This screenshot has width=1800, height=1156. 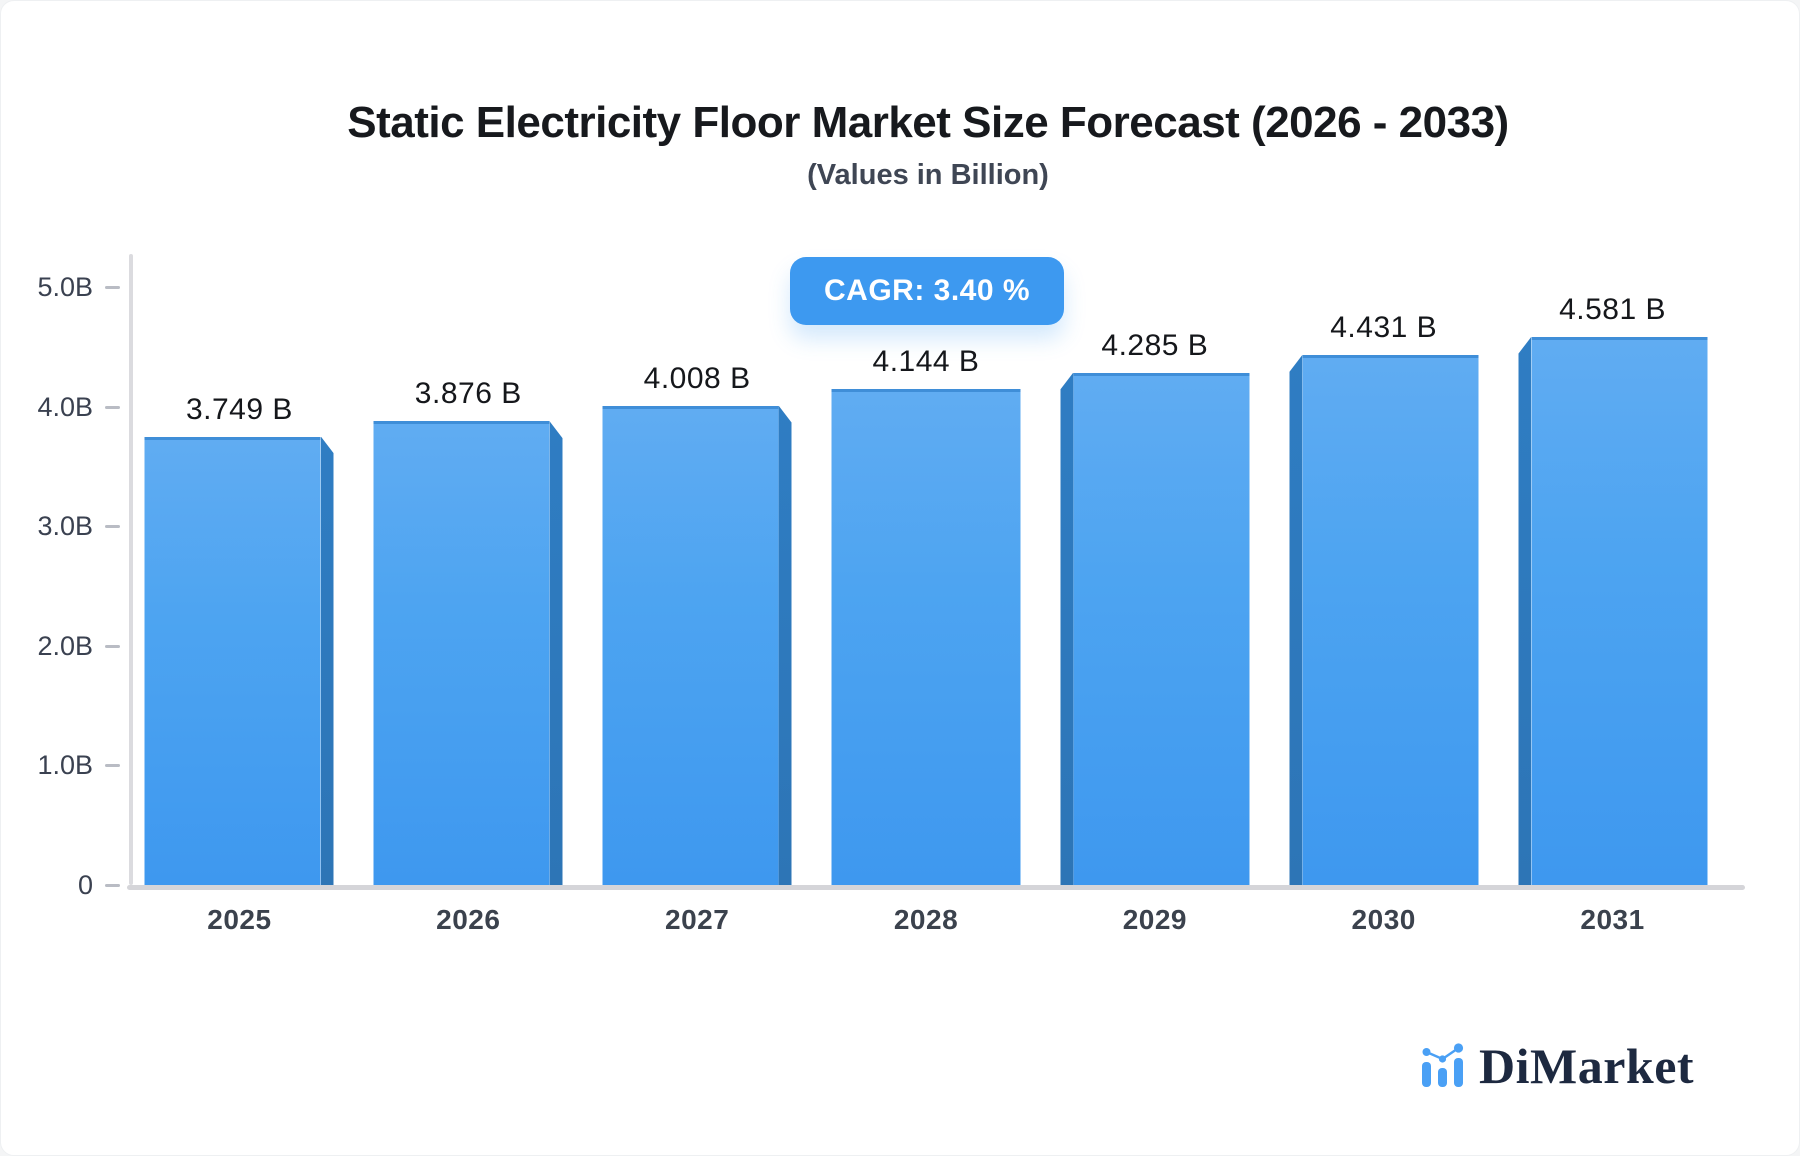 I want to click on y-axis-tick-label: 5.0B, so click(x=65, y=287).